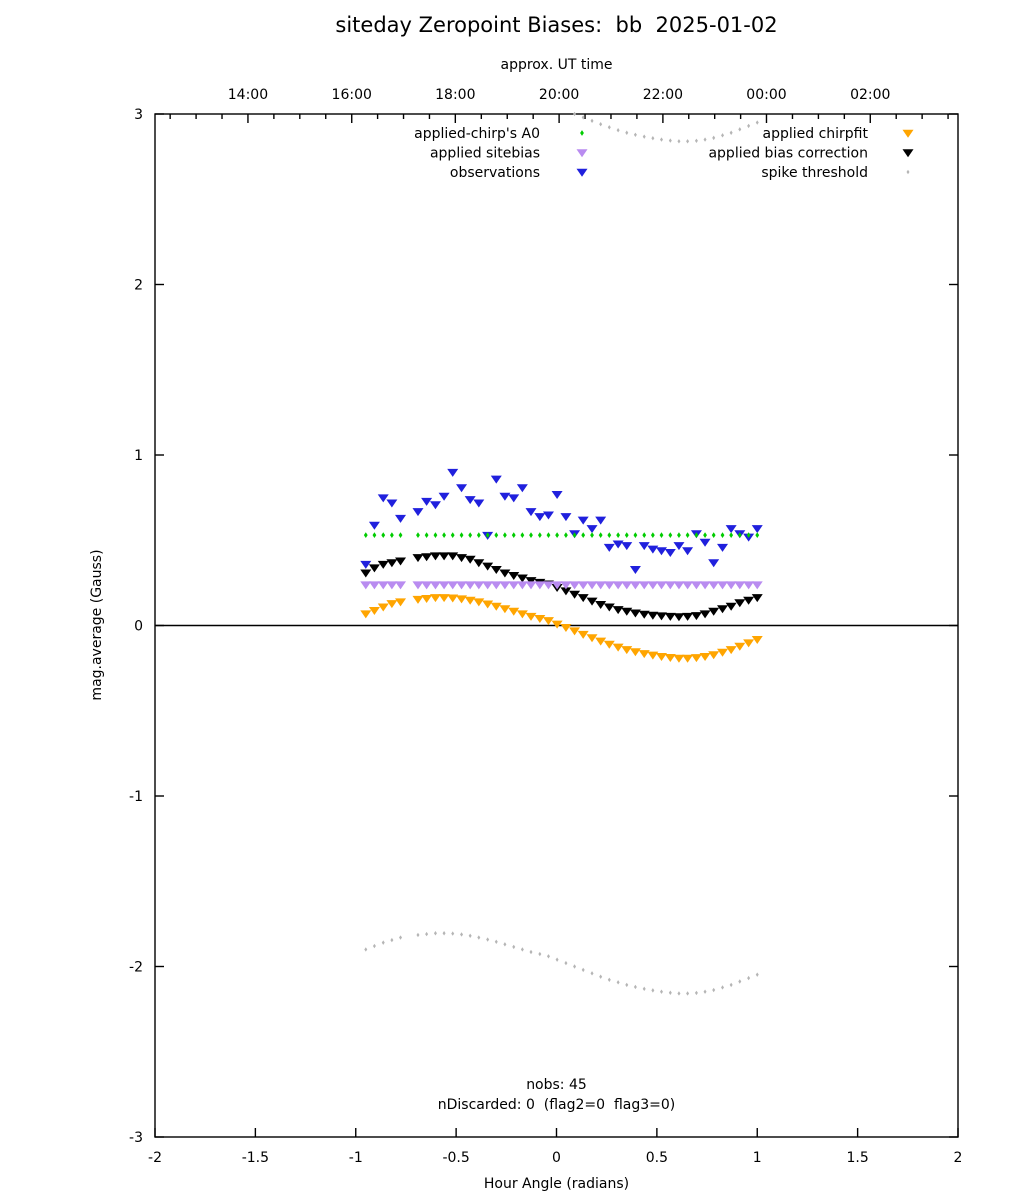  Describe the element at coordinates (136, 797) in the screenshot. I see `y-tick-label: -1` at that location.